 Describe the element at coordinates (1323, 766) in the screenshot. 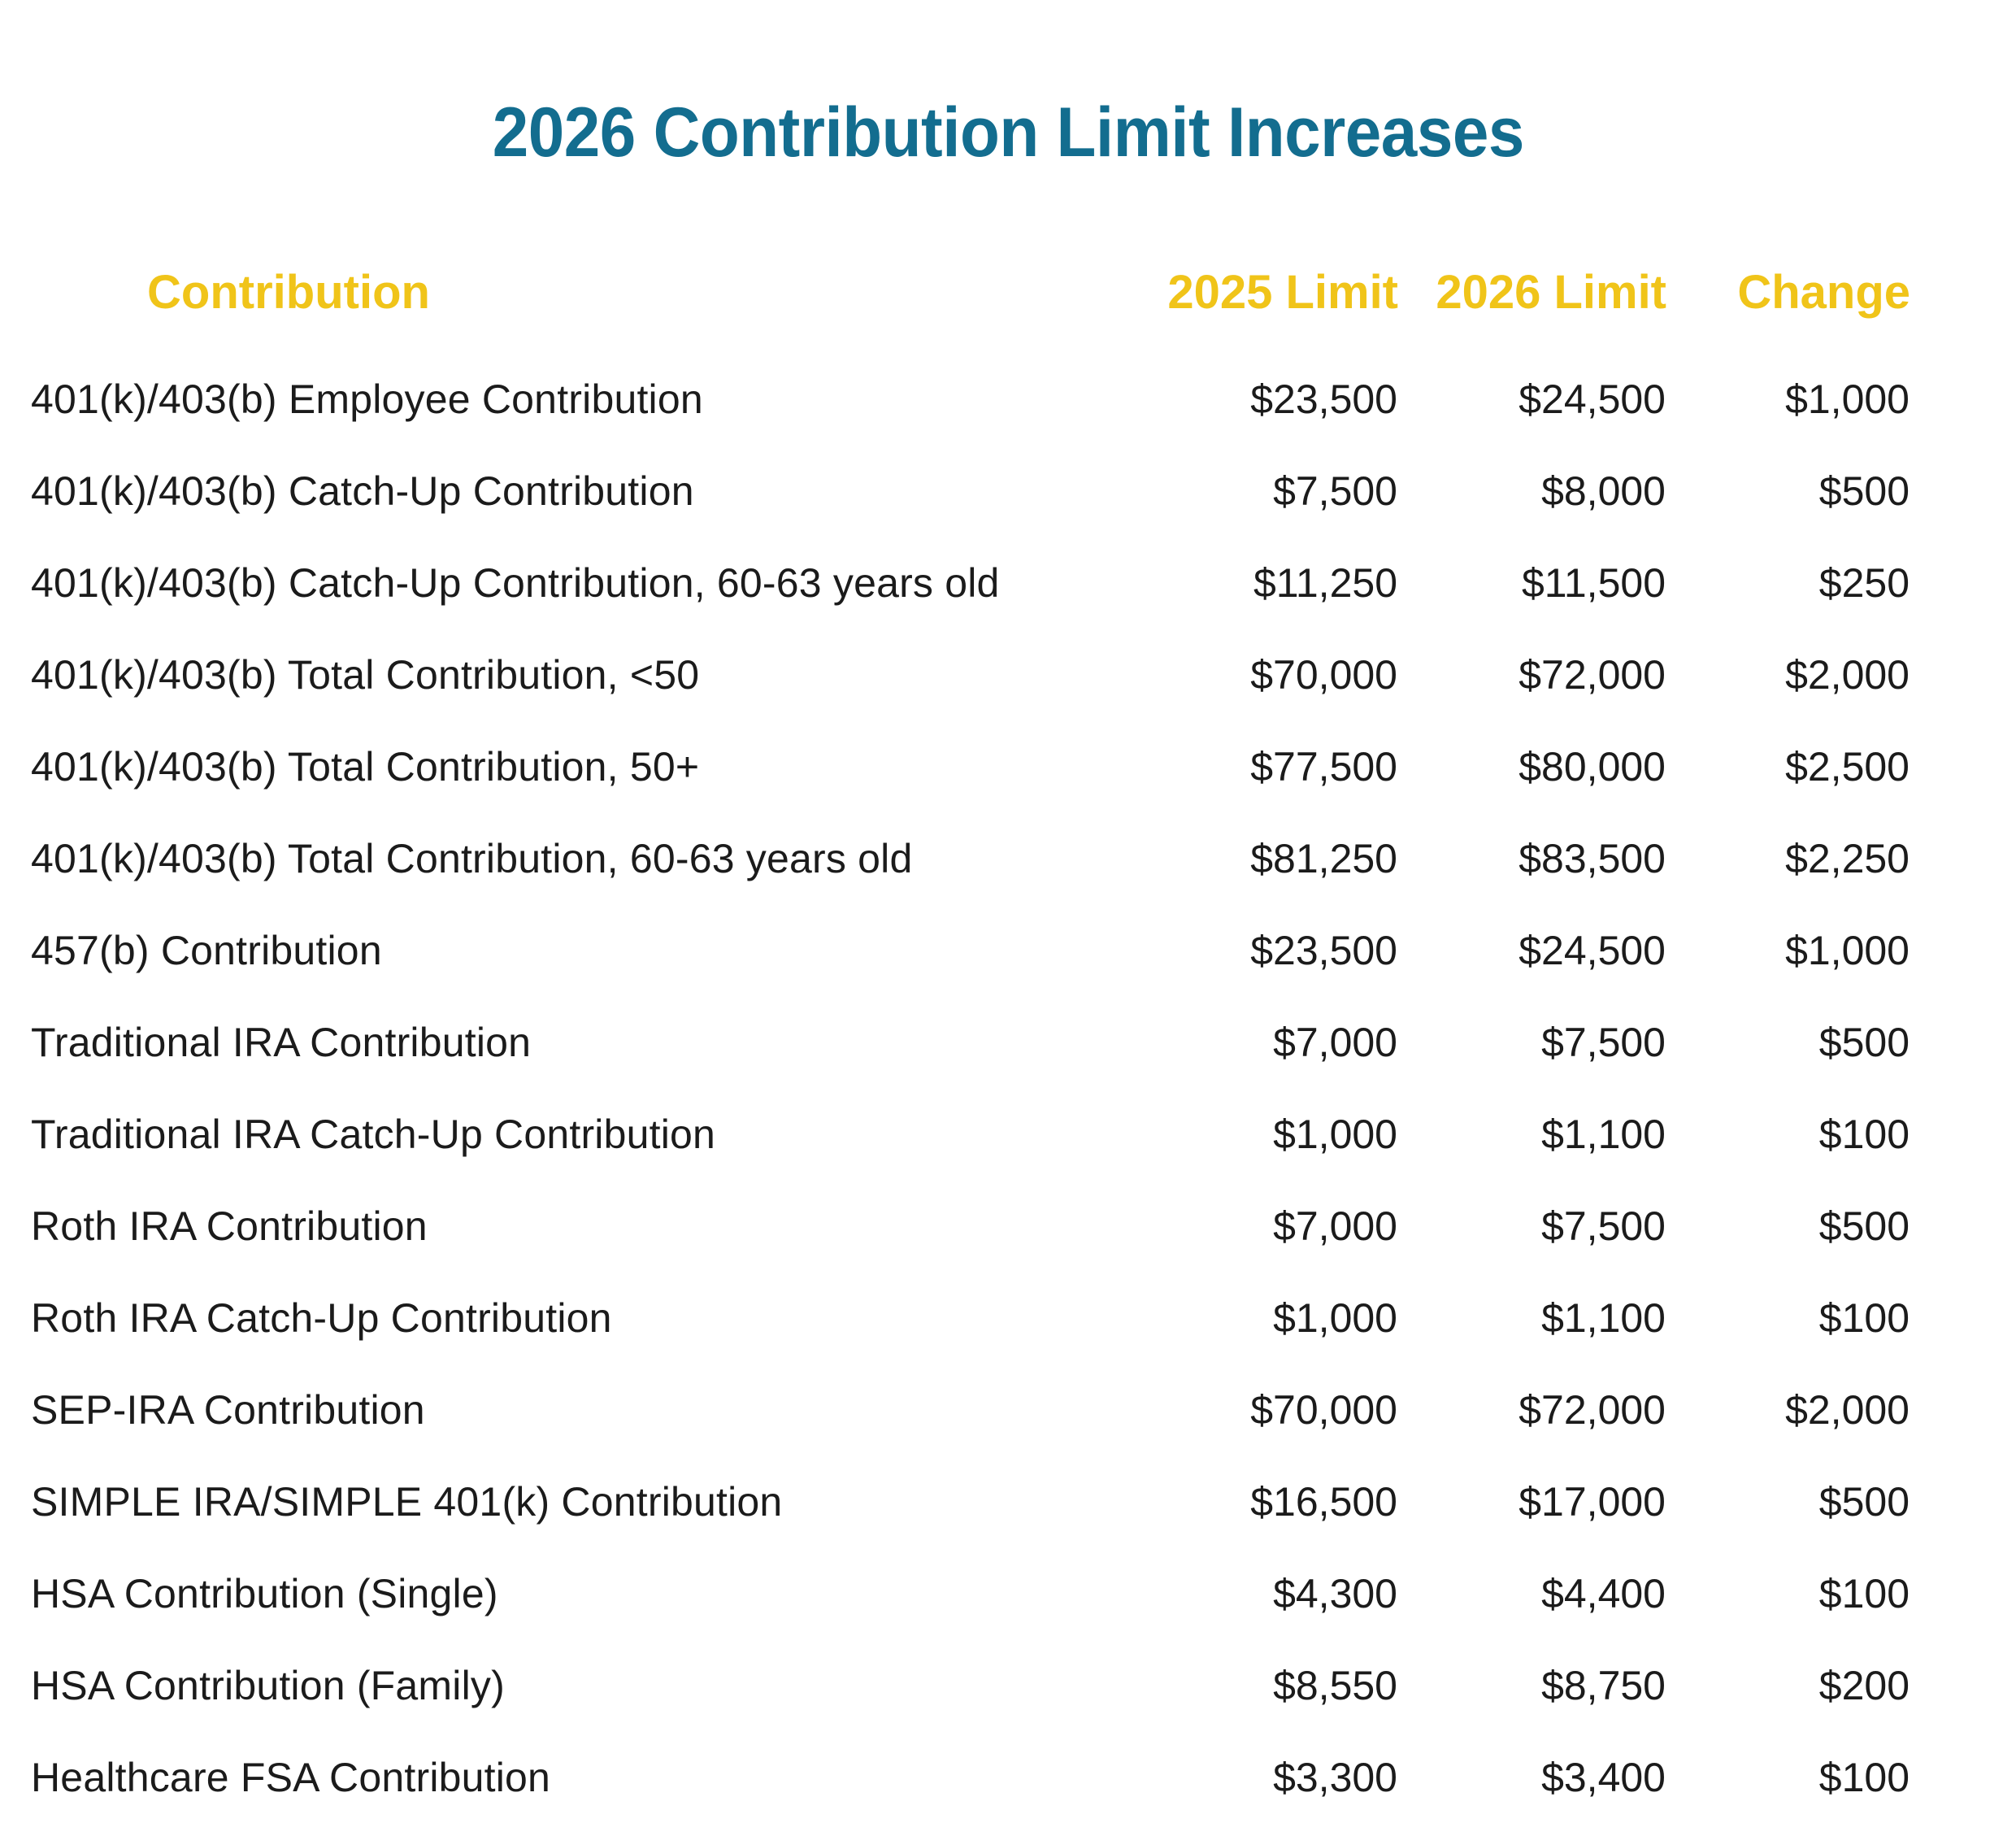

I see `row-2025-limit: $77,500` at that location.